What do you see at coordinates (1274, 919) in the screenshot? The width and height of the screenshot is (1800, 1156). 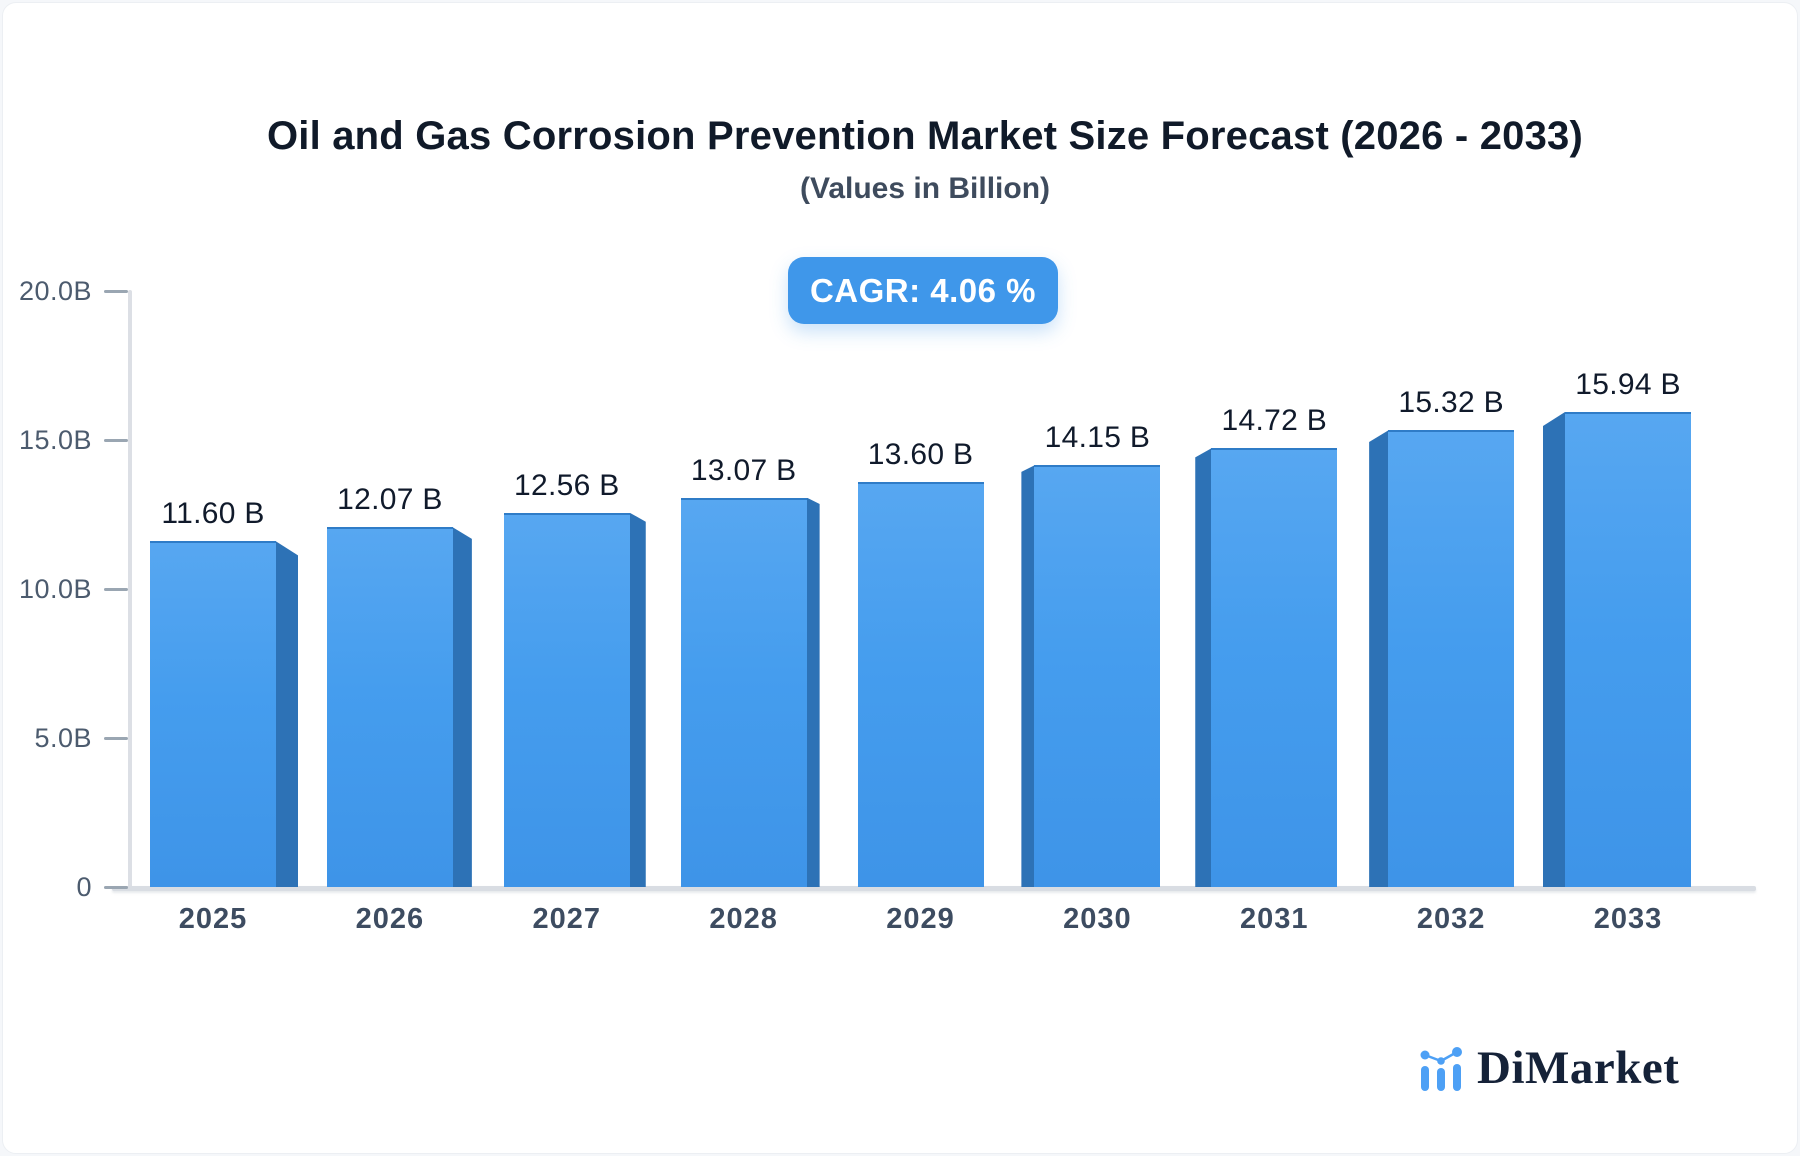 I see `x-axis-label-2031: 2031` at bounding box center [1274, 919].